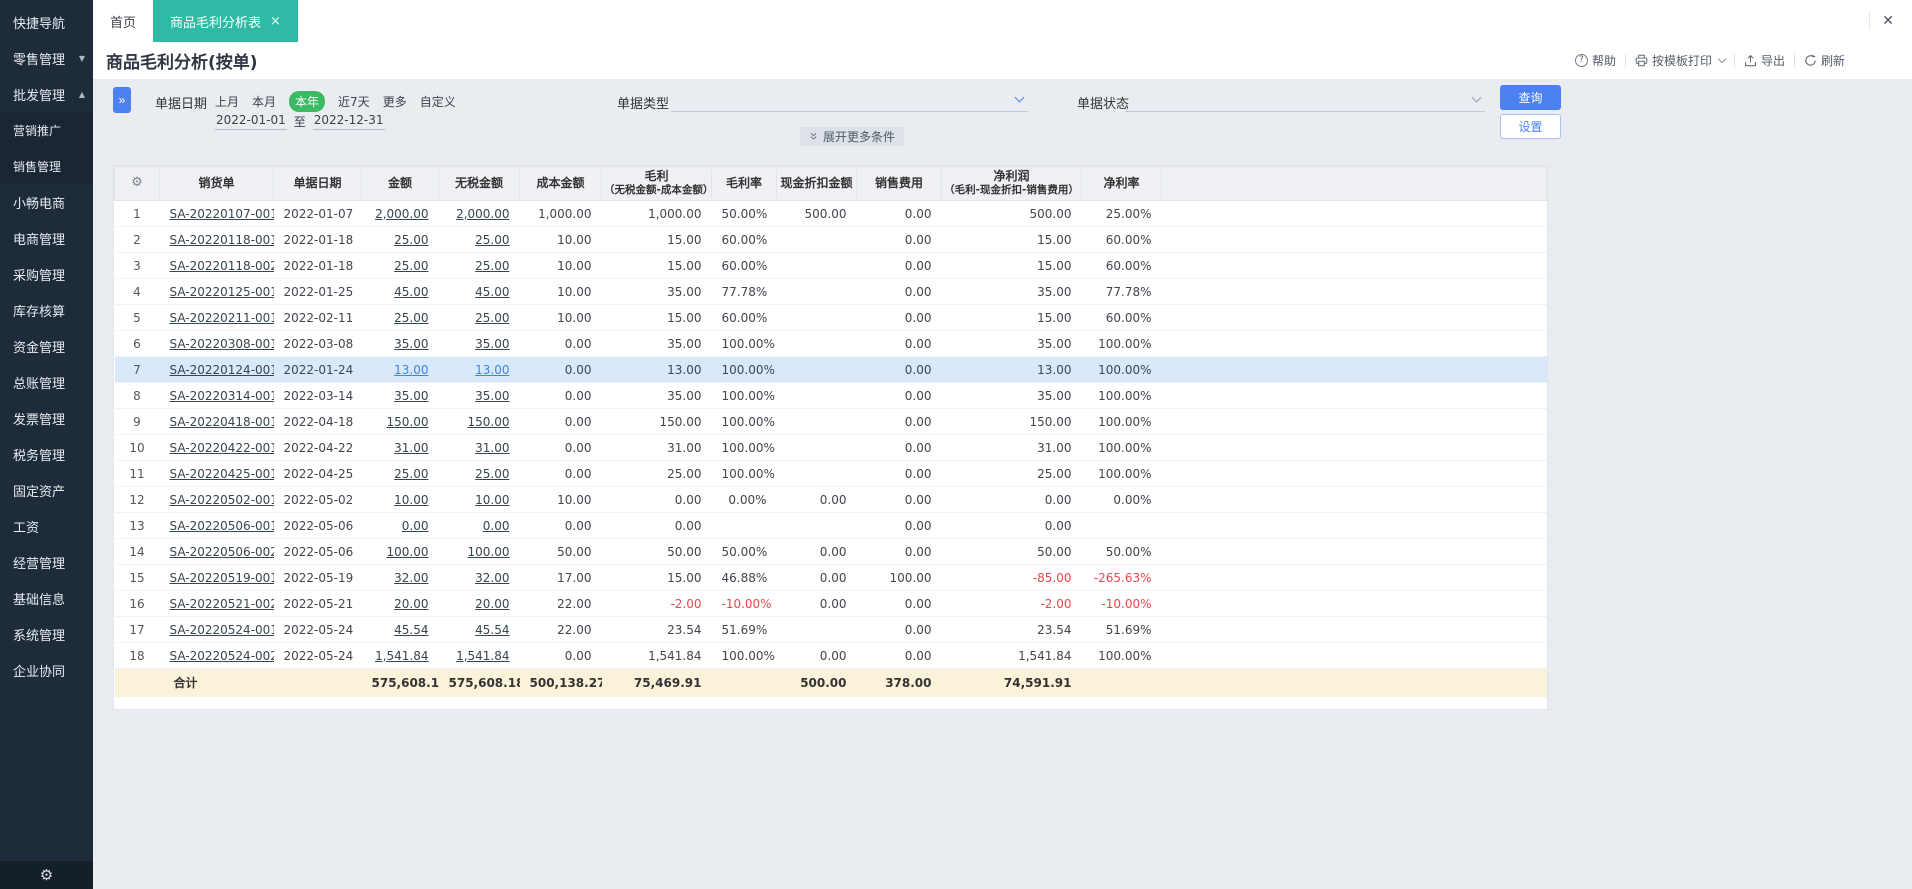 This screenshot has height=889, width=1912. What do you see at coordinates (122, 100) in the screenshot?
I see `expand-side-filter-button: »` at bounding box center [122, 100].